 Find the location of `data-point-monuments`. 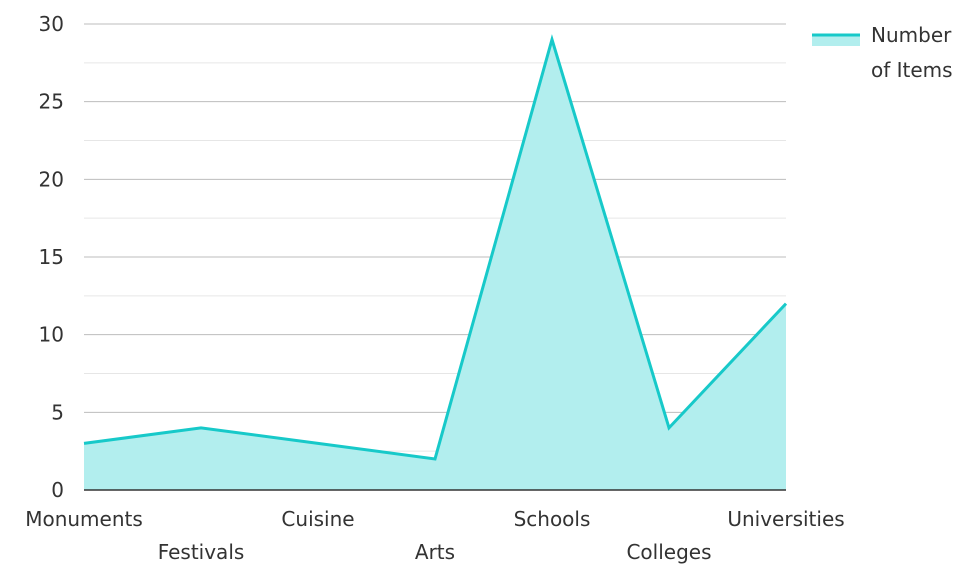

data-point-monuments is located at coordinates (84, 443).